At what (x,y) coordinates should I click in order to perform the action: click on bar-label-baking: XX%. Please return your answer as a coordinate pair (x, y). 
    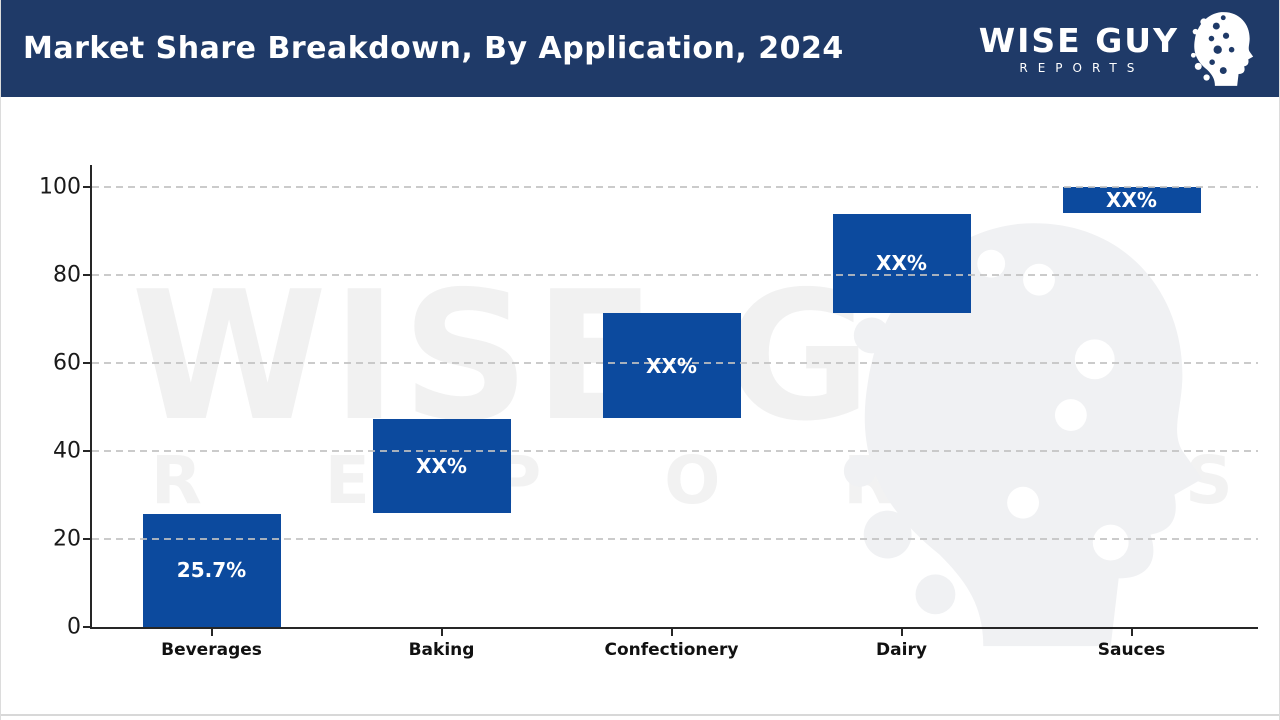
    Looking at the image, I should click on (441, 465).